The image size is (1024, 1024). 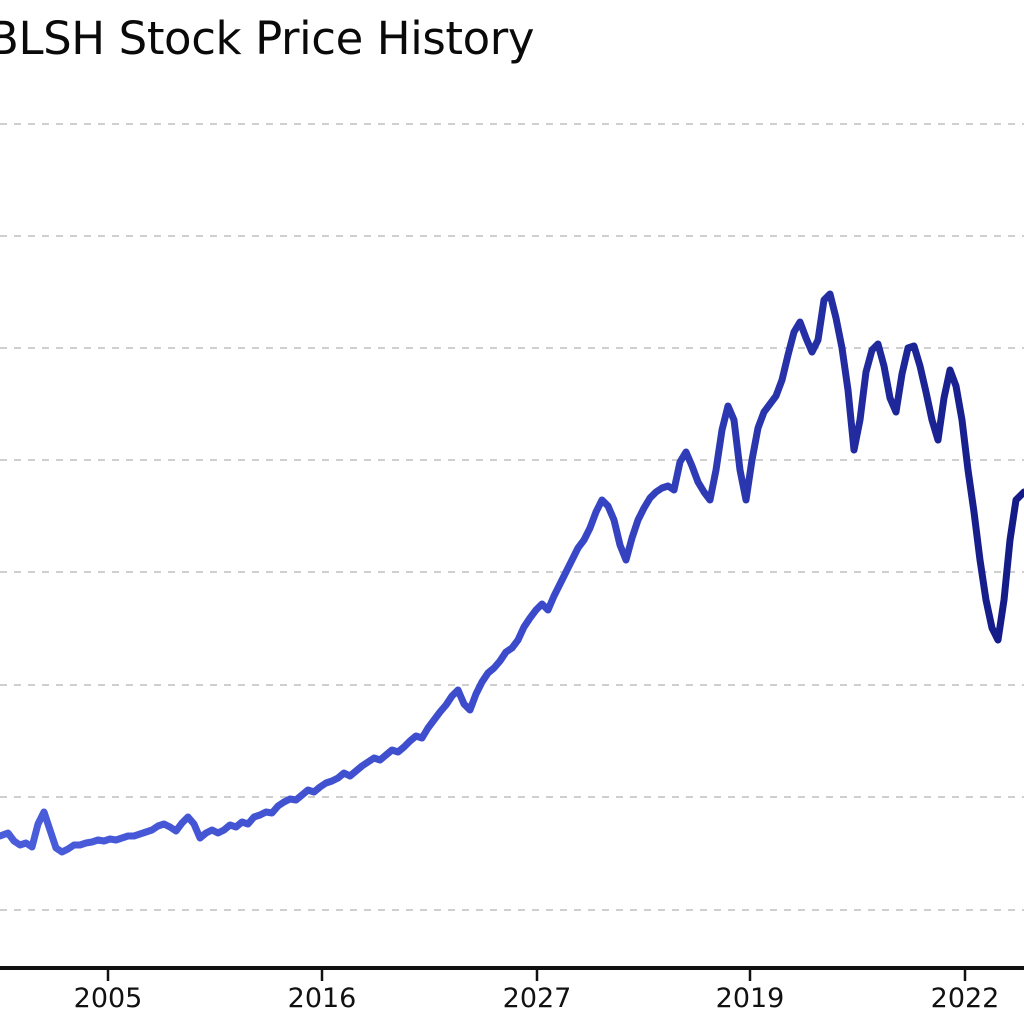 I want to click on x-axis-tick-label: 2005, so click(x=108, y=998).